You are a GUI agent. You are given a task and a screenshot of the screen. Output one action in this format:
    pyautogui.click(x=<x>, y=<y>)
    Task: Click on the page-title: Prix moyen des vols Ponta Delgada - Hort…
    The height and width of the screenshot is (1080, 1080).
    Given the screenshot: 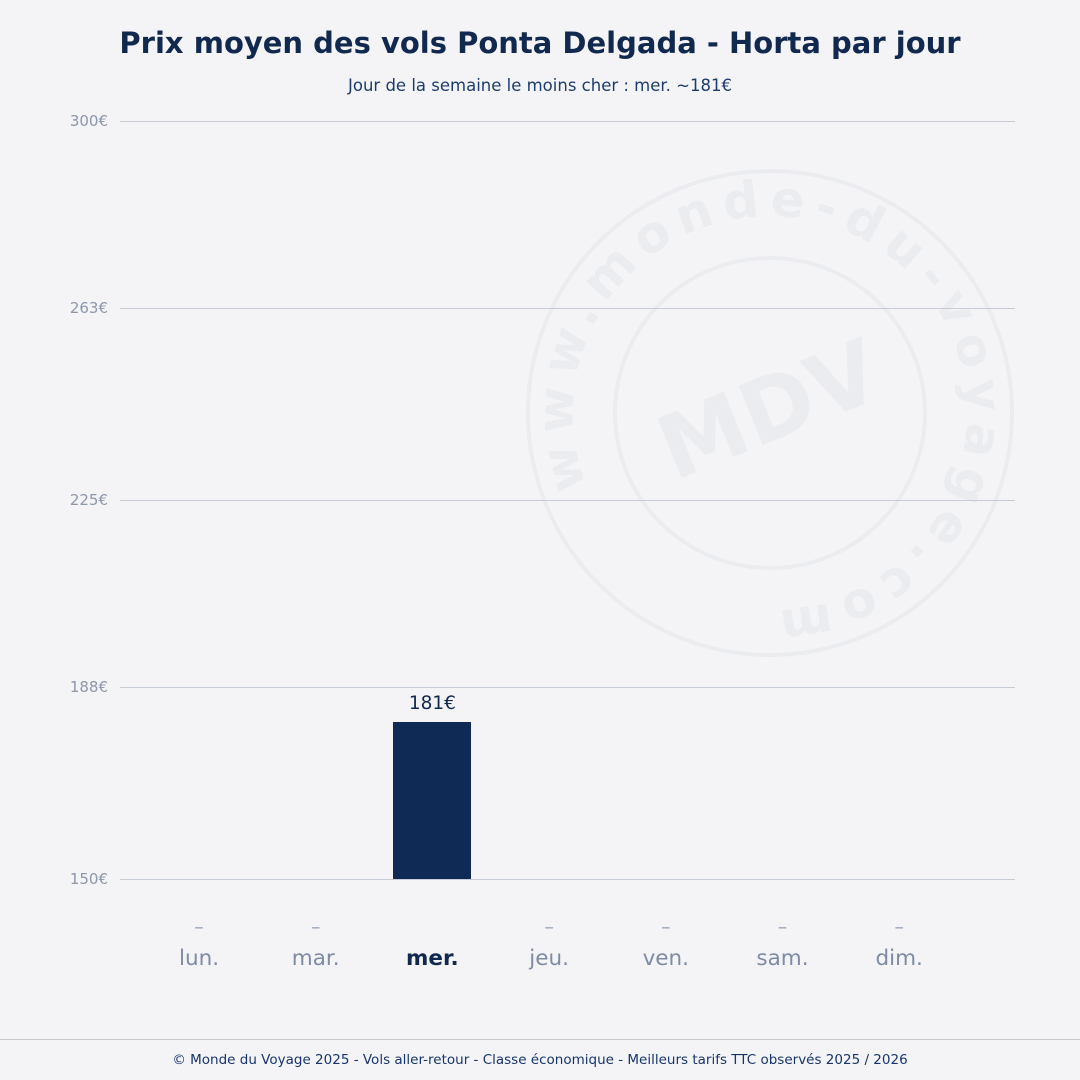 What is the action you would take?
    pyautogui.click(x=540, y=43)
    